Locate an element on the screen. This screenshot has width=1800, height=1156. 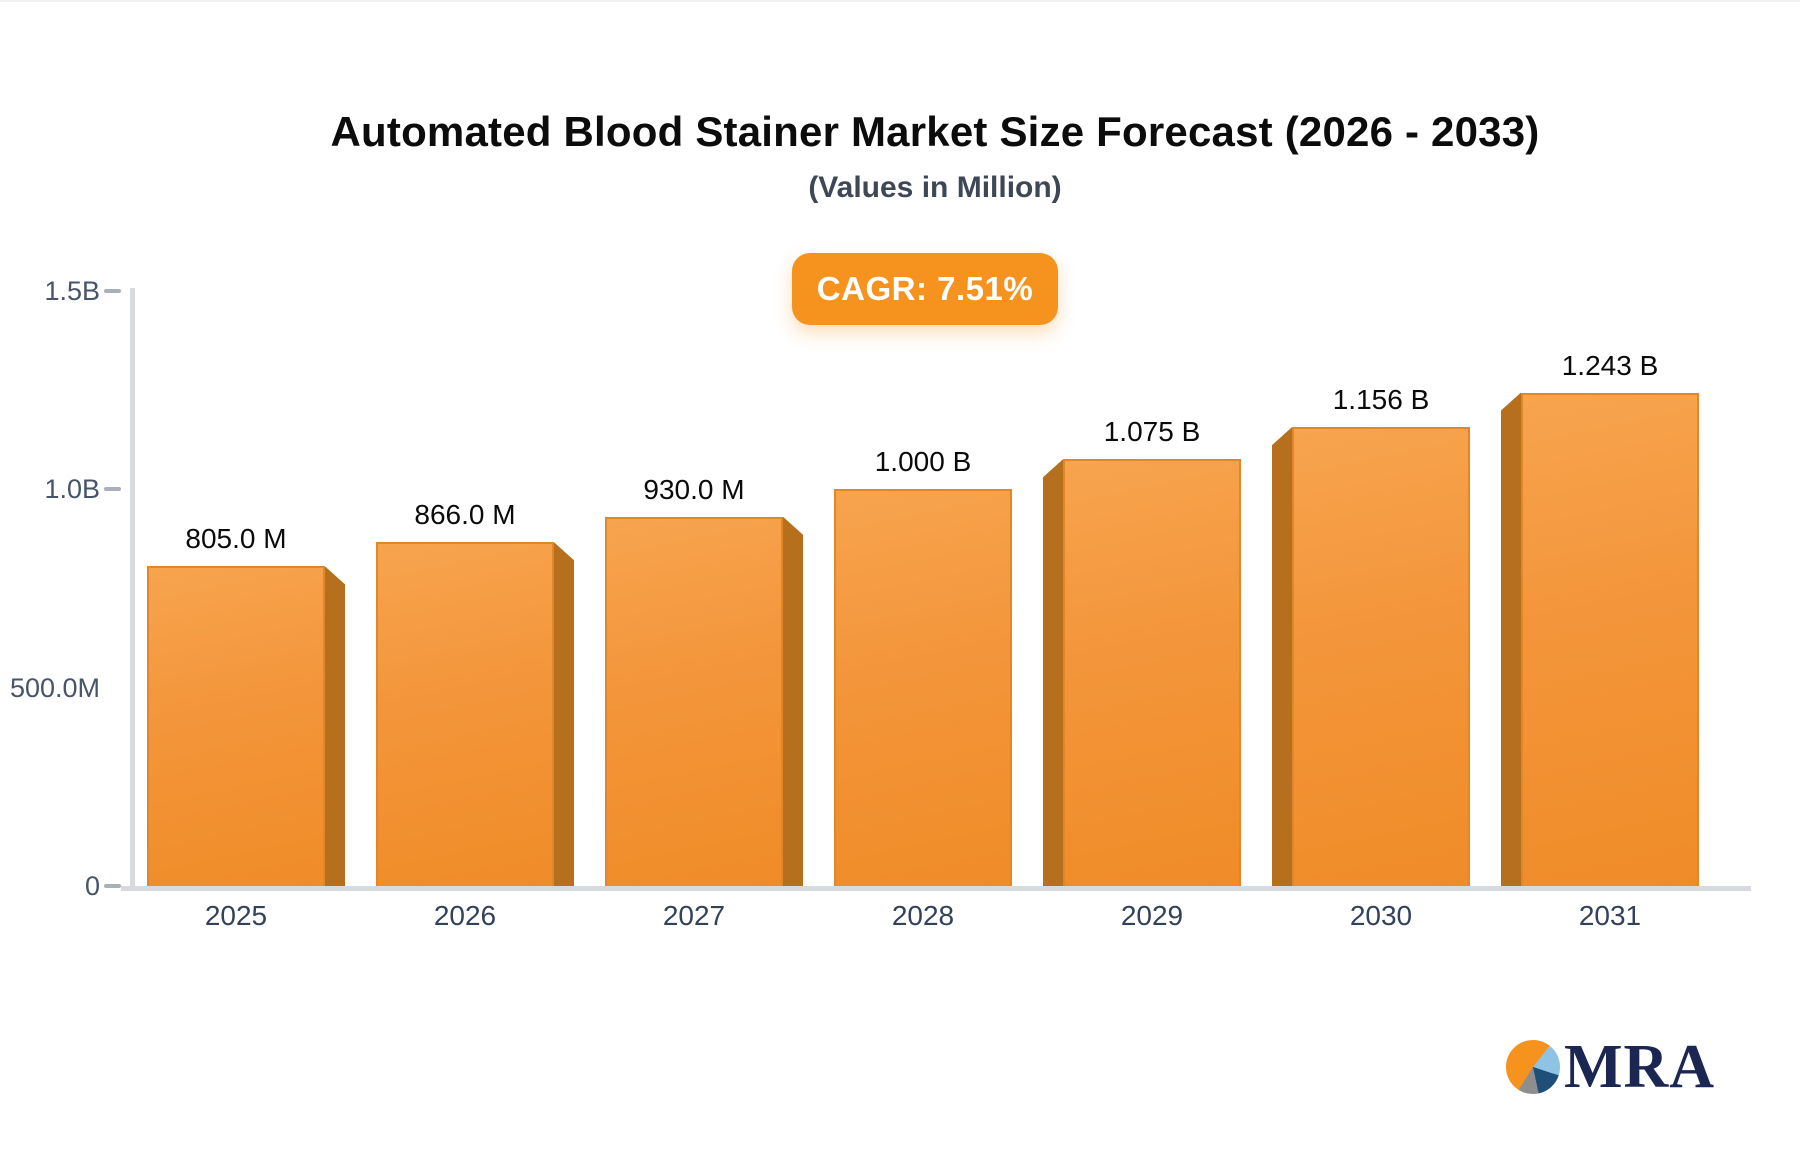
pie-chart-logo-icon is located at coordinates (1533, 1067).